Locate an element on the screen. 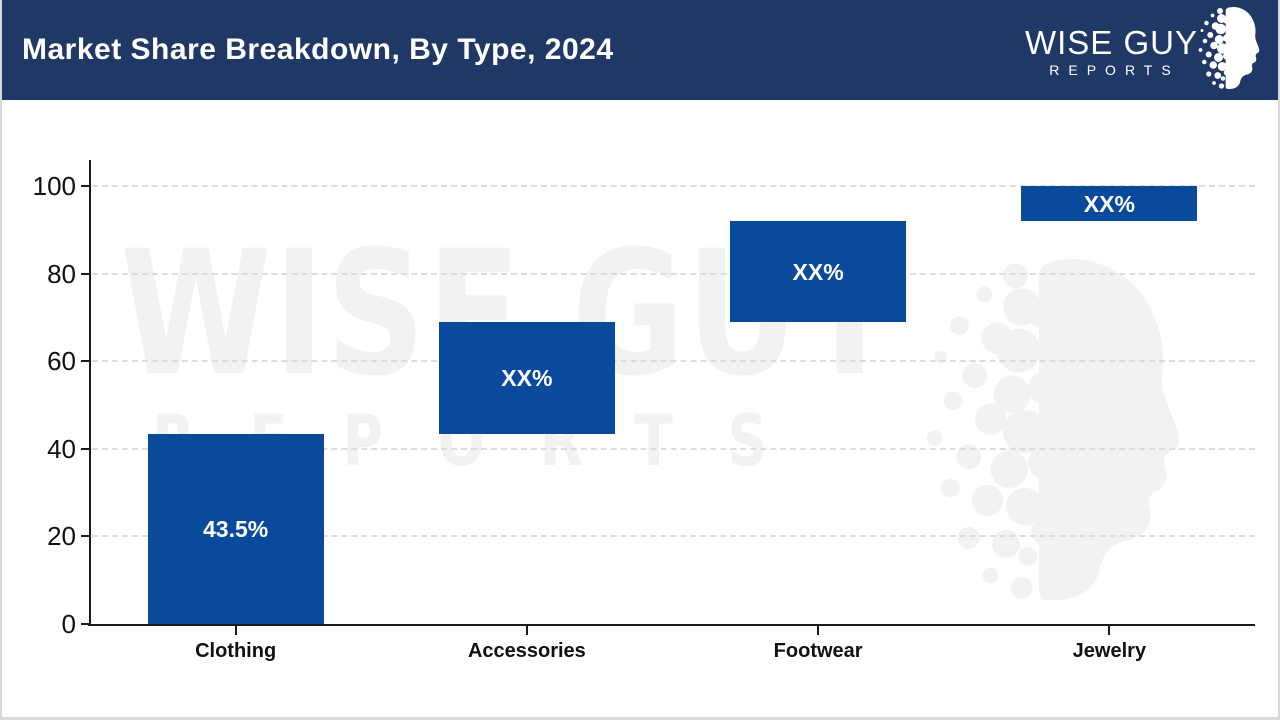 This screenshot has height=720, width=1280. bar-accessories is located at coordinates (526, 377).